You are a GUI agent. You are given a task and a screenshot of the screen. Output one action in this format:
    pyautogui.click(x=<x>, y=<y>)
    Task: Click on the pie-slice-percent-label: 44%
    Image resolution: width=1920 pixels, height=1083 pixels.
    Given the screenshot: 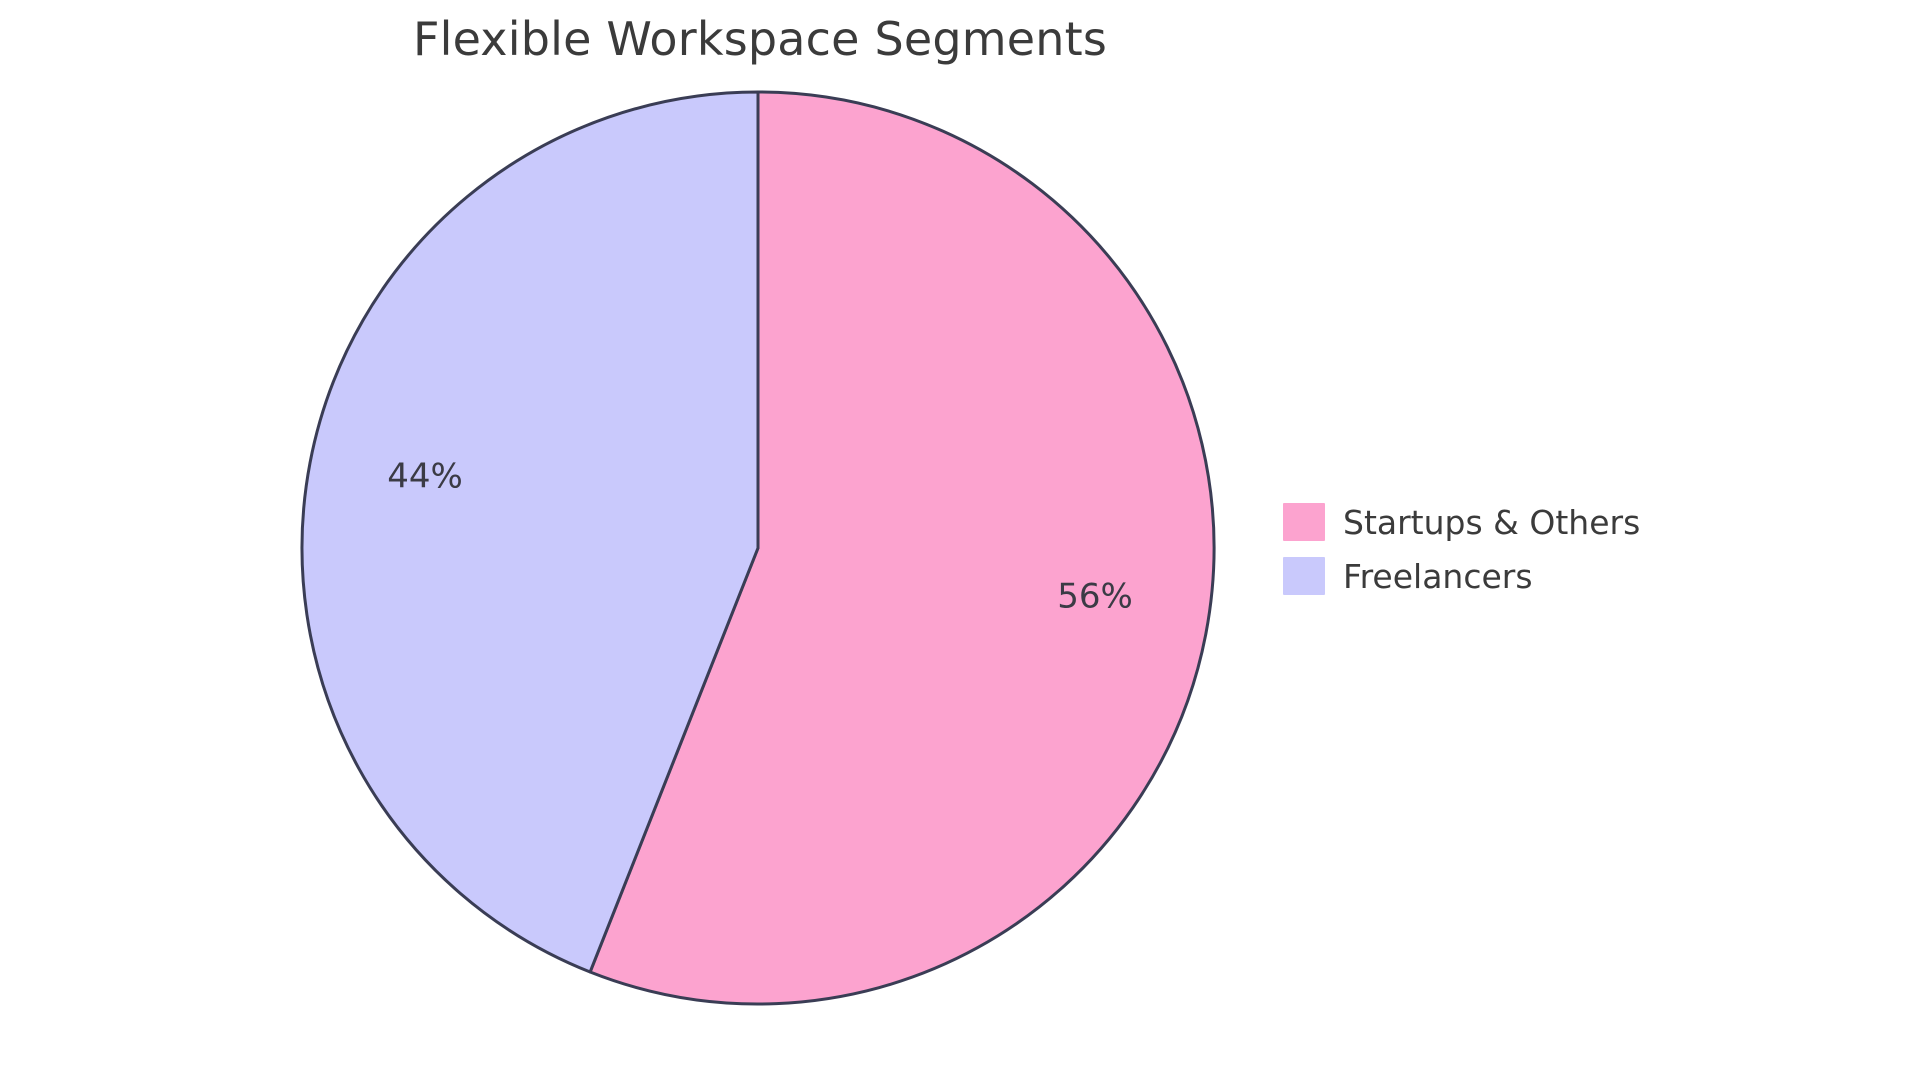 What is the action you would take?
    pyautogui.click(x=425, y=477)
    